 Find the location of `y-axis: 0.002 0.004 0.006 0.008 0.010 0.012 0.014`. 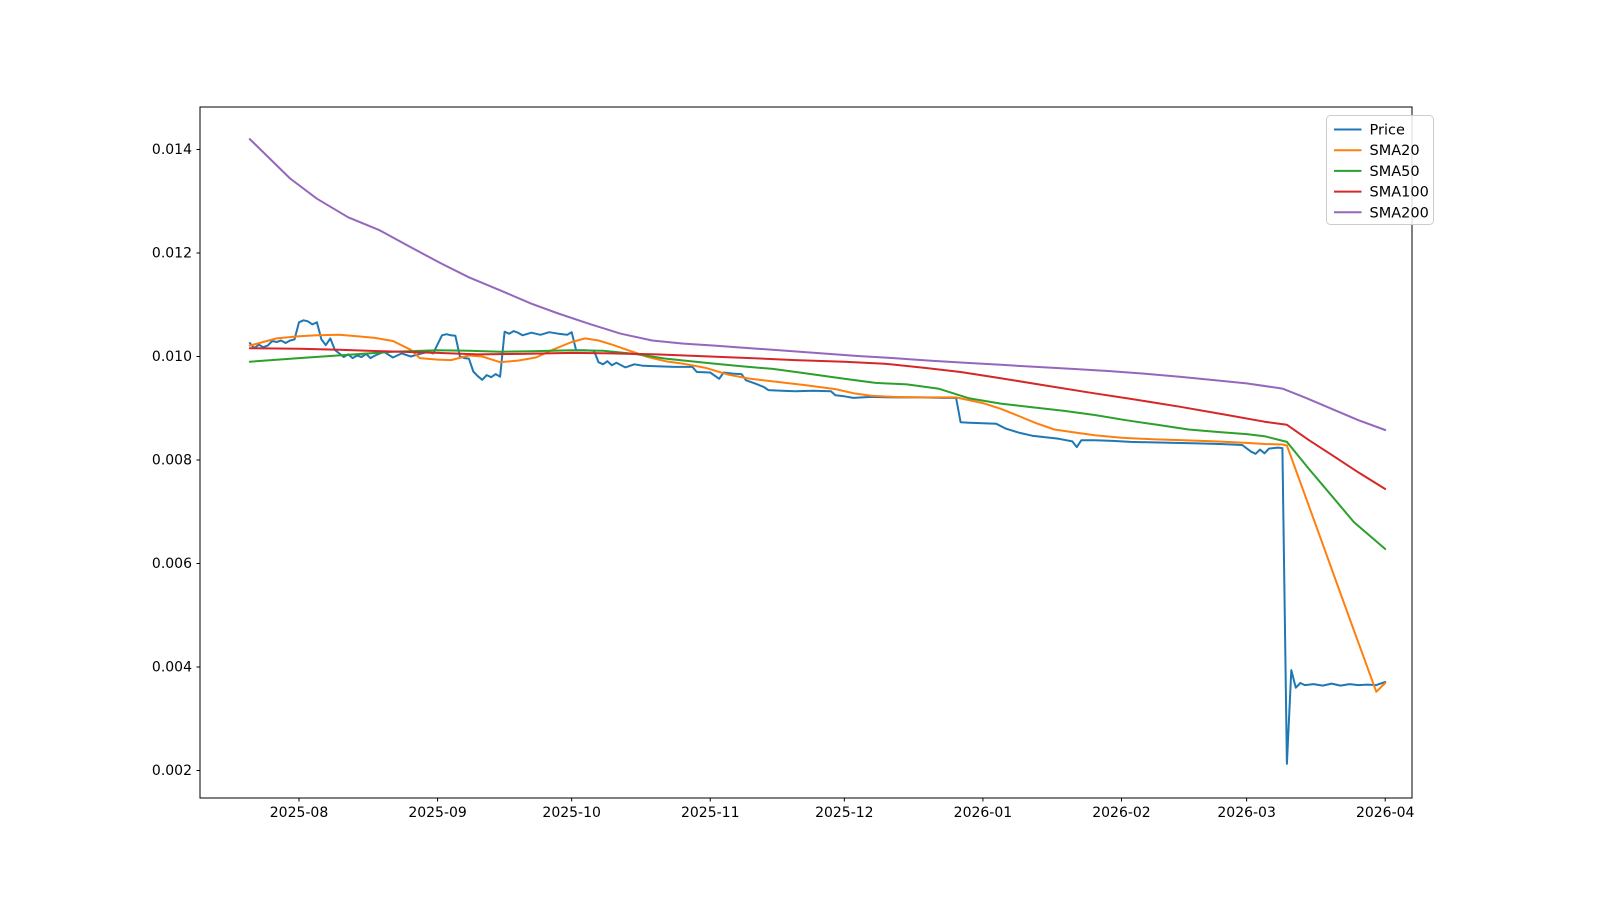

y-axis: 0.002 0.004 0.006 0.008 0.010 0.012 0.014 is located at coordinates (176, 460).